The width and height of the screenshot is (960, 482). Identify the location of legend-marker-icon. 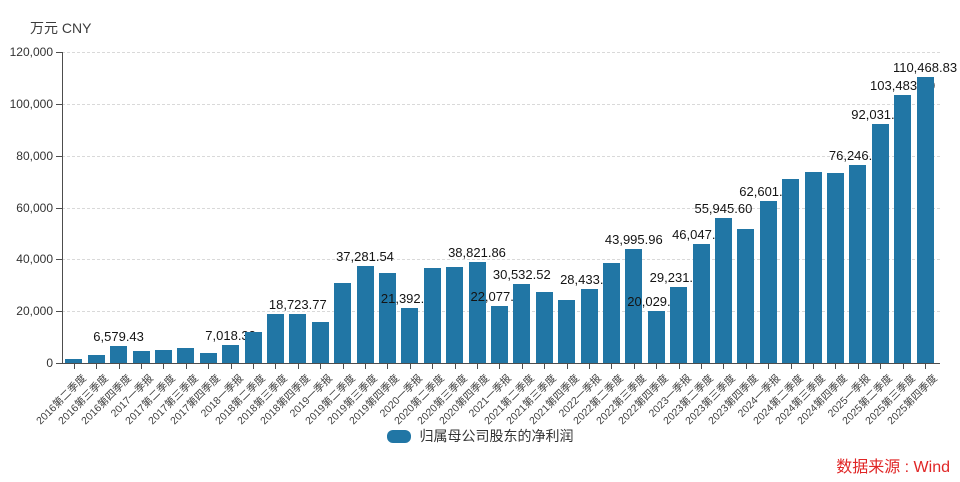
(398, 436).